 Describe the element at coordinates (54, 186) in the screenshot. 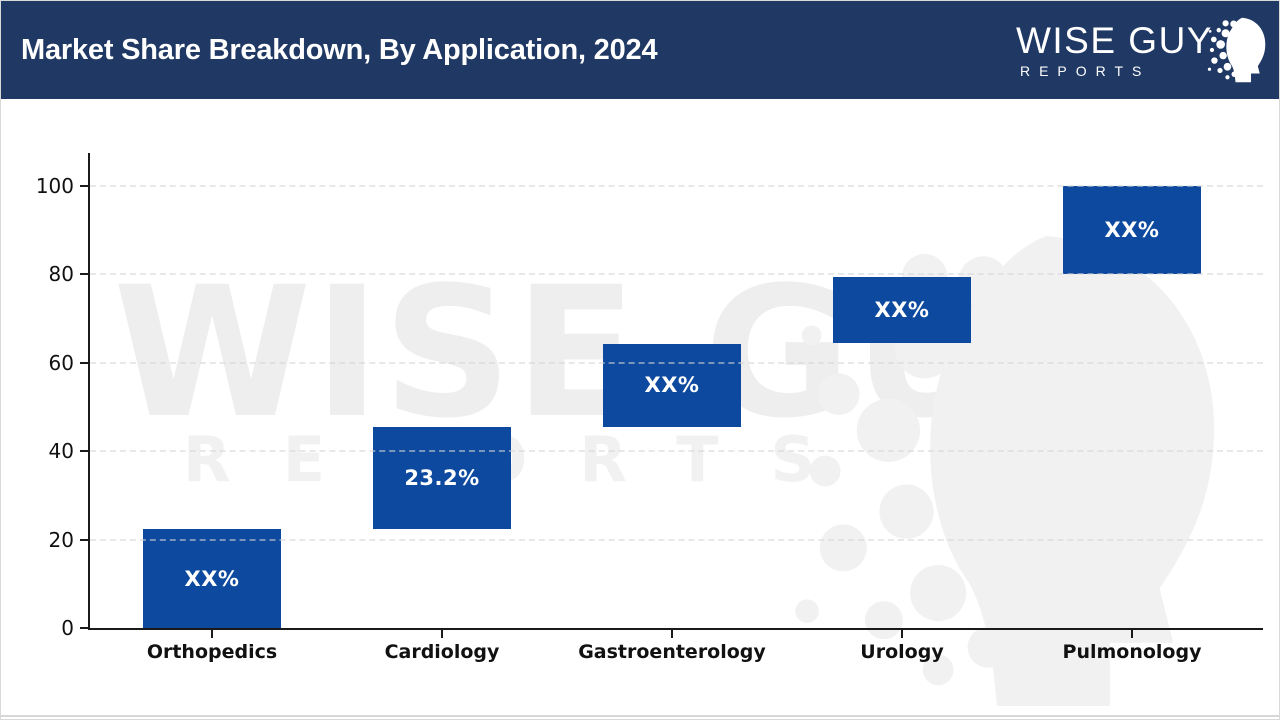

I see `y-tick-label: 100` at that location.